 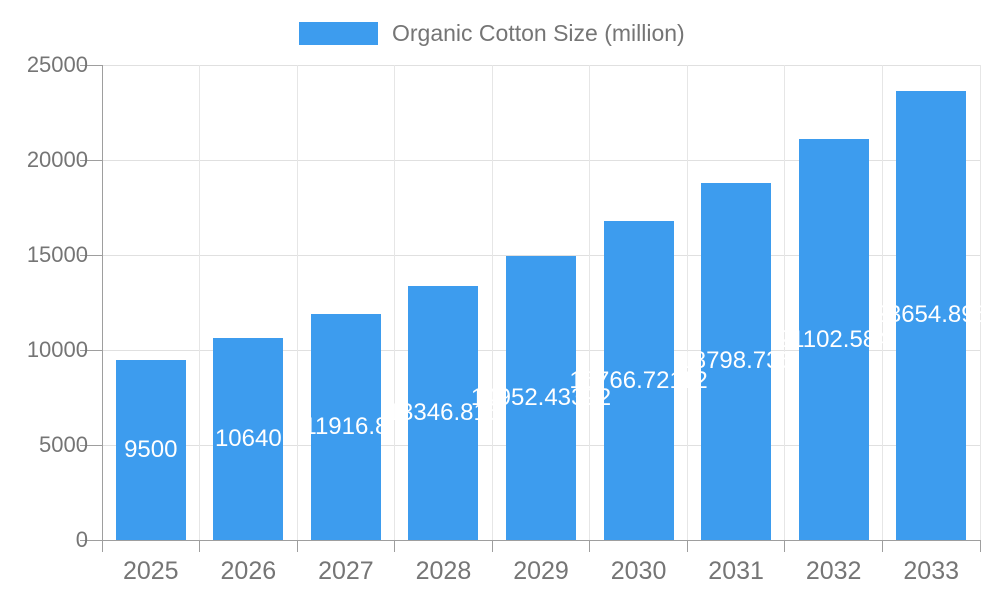 What do you see at coordinates (248, 571) in the screenshot?
I see `x-axis-label: 2026` at bounding box center [248, 571].